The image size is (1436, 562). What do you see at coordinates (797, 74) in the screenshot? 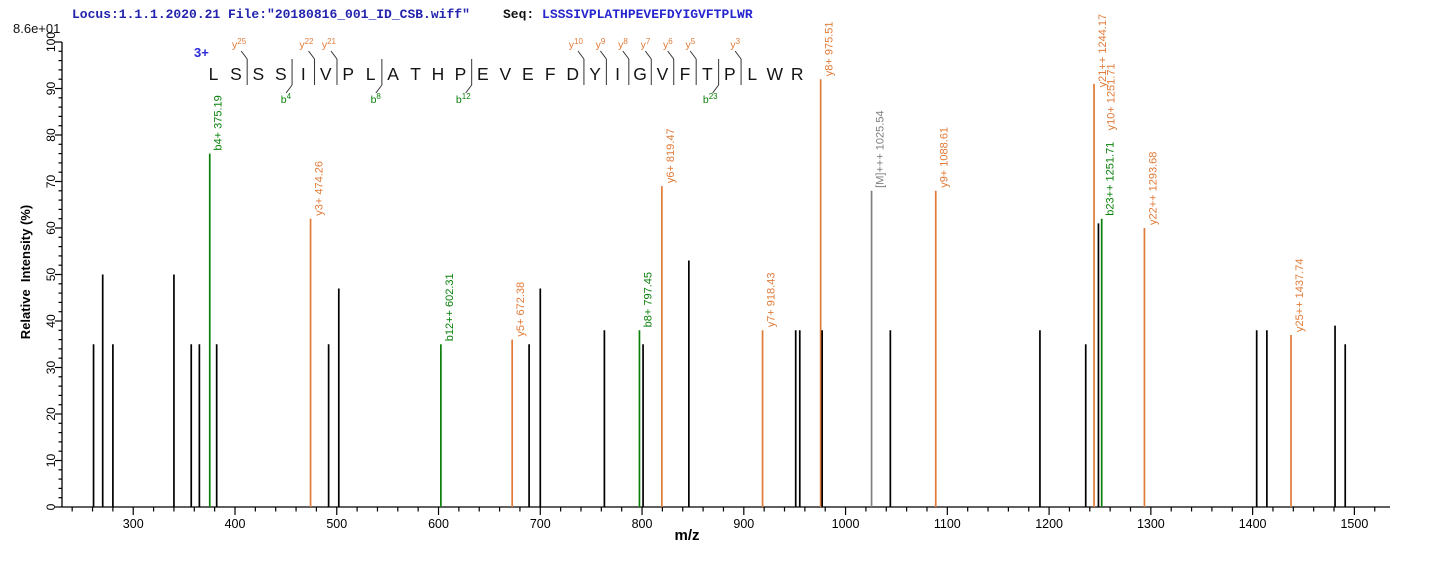
I see `residue-27-R: R` at bounding box center [797, 74].